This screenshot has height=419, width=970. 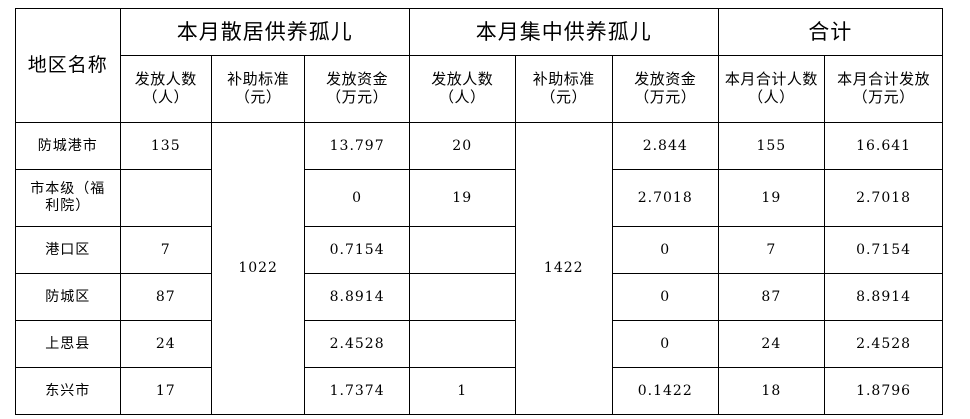 I want to click on cell-scattered-count: 87, so click(x=165, y=297).